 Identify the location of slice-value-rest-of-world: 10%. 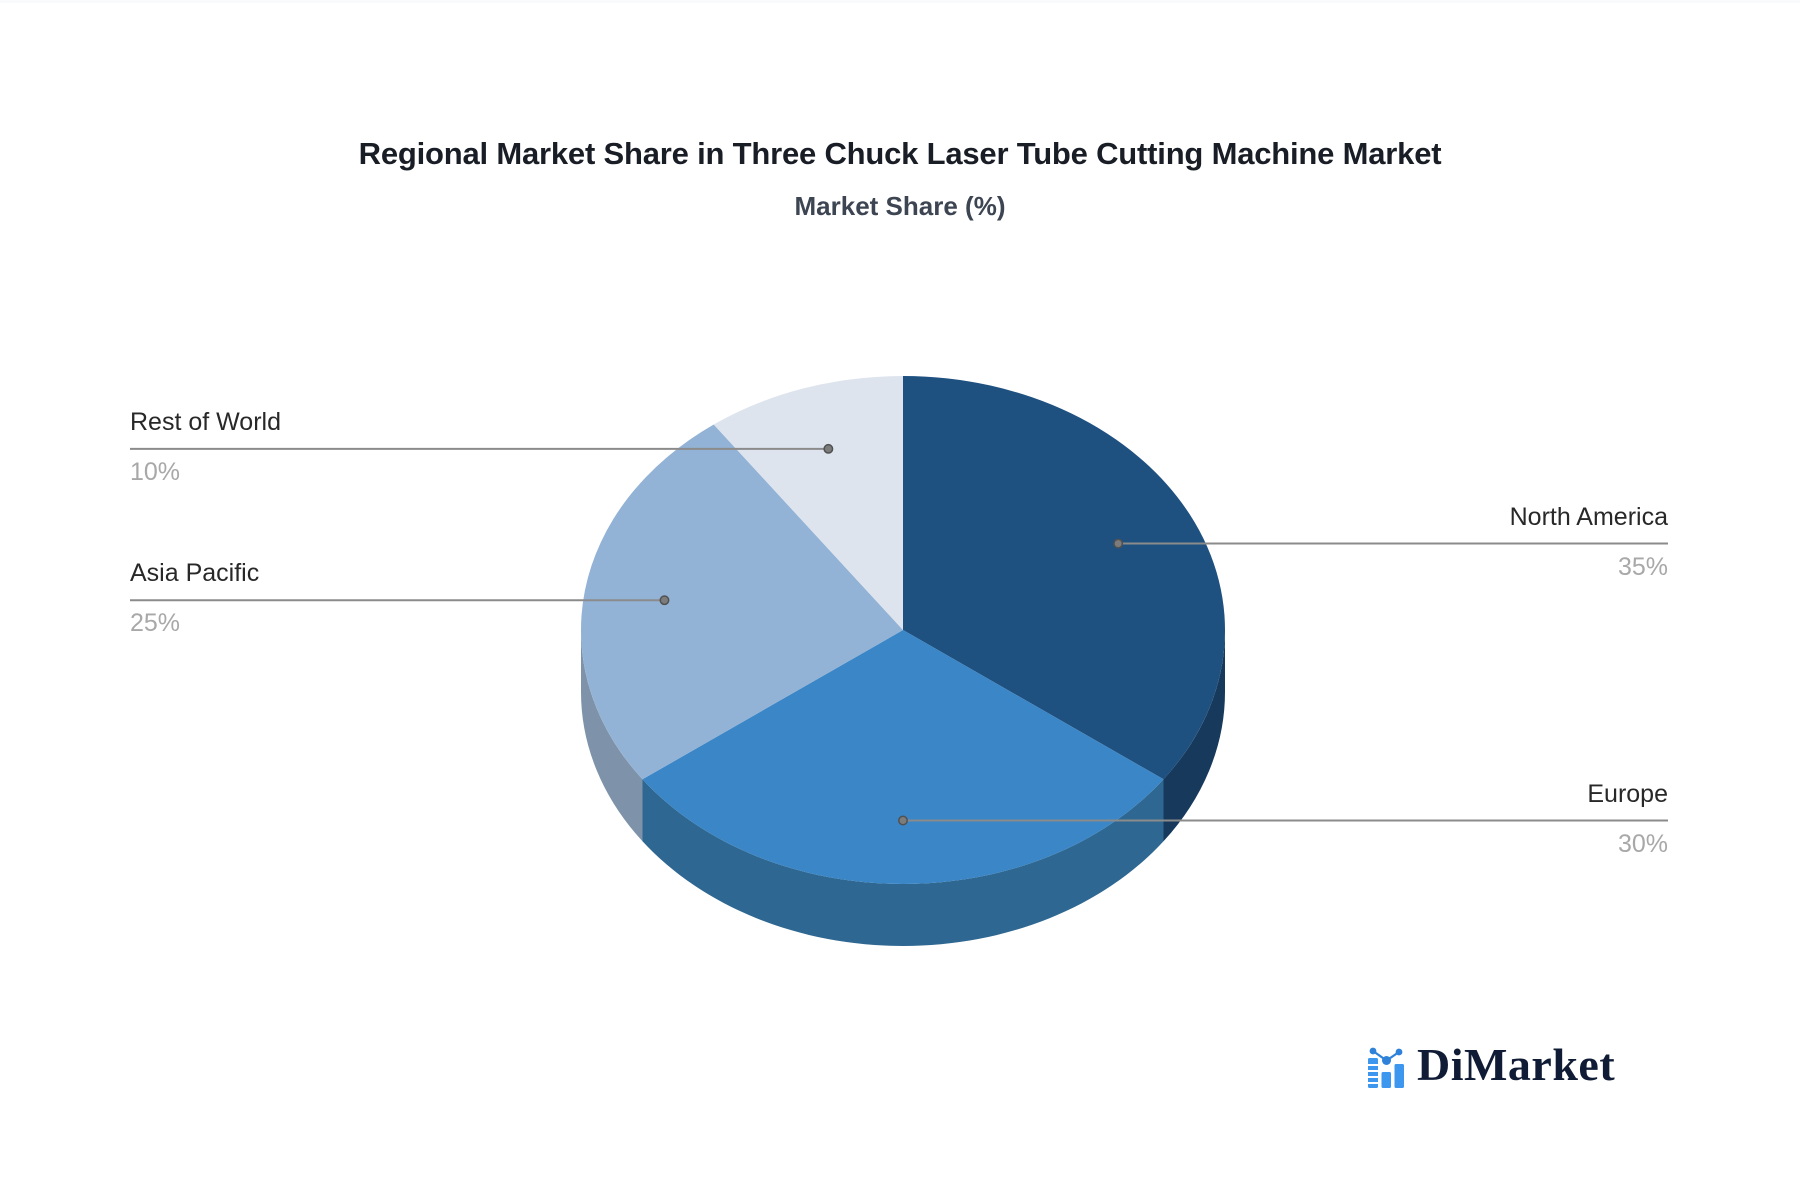
(155, 471).